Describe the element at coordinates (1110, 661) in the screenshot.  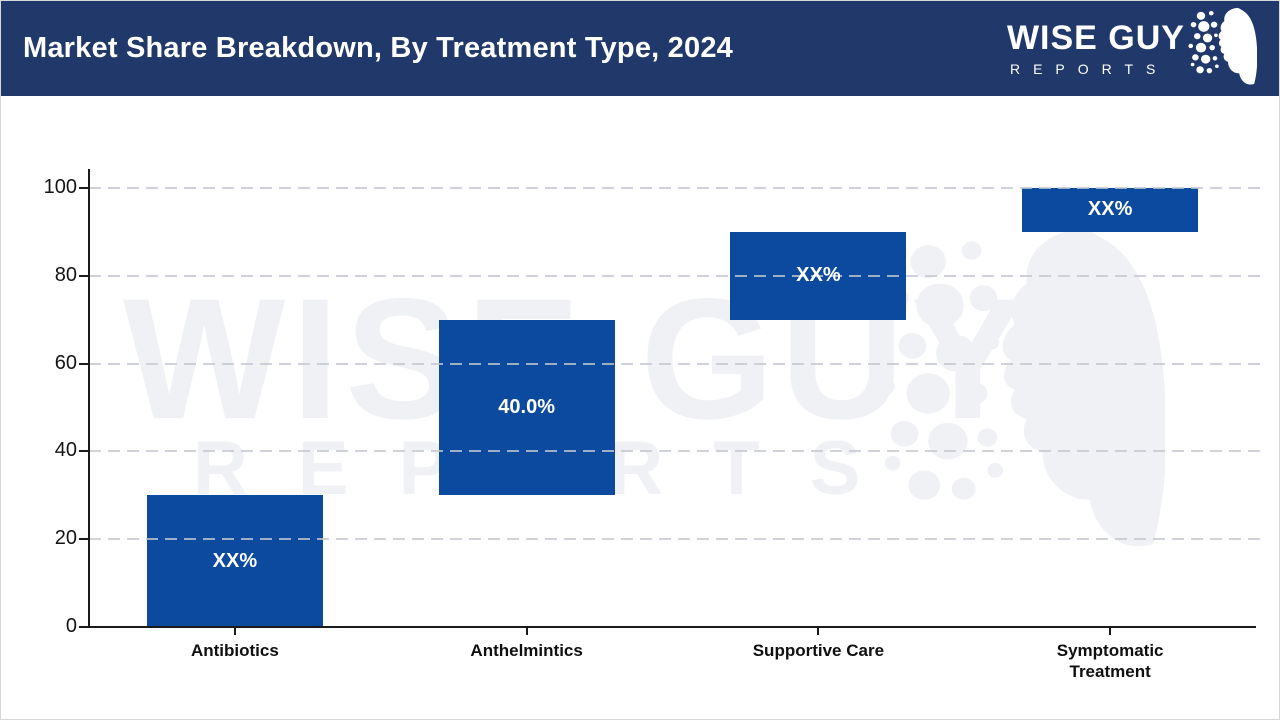
I see `x-category-label: Symptomatic Treatment` at that location.